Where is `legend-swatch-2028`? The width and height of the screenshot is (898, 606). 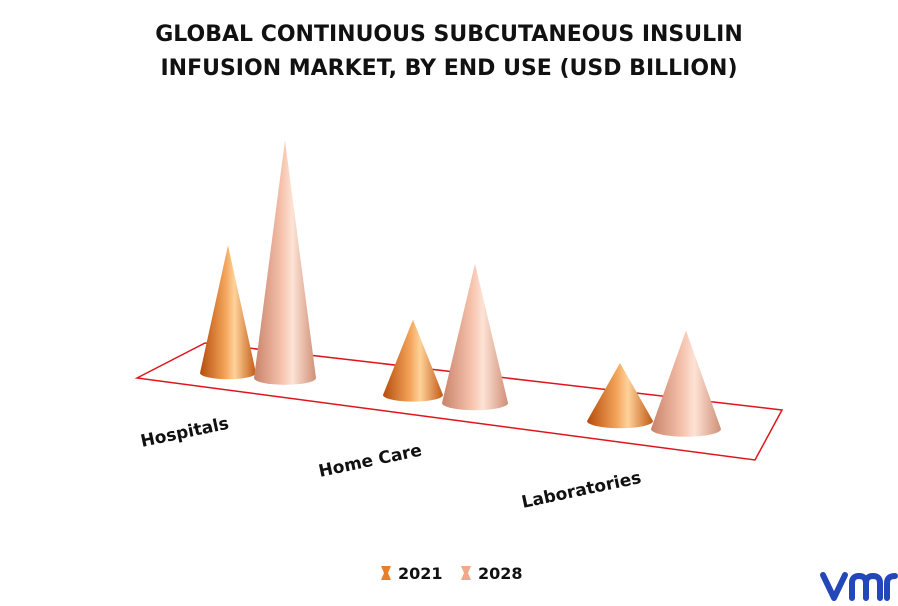
legend-swatch-2028 is located at coordinates (466, 573).